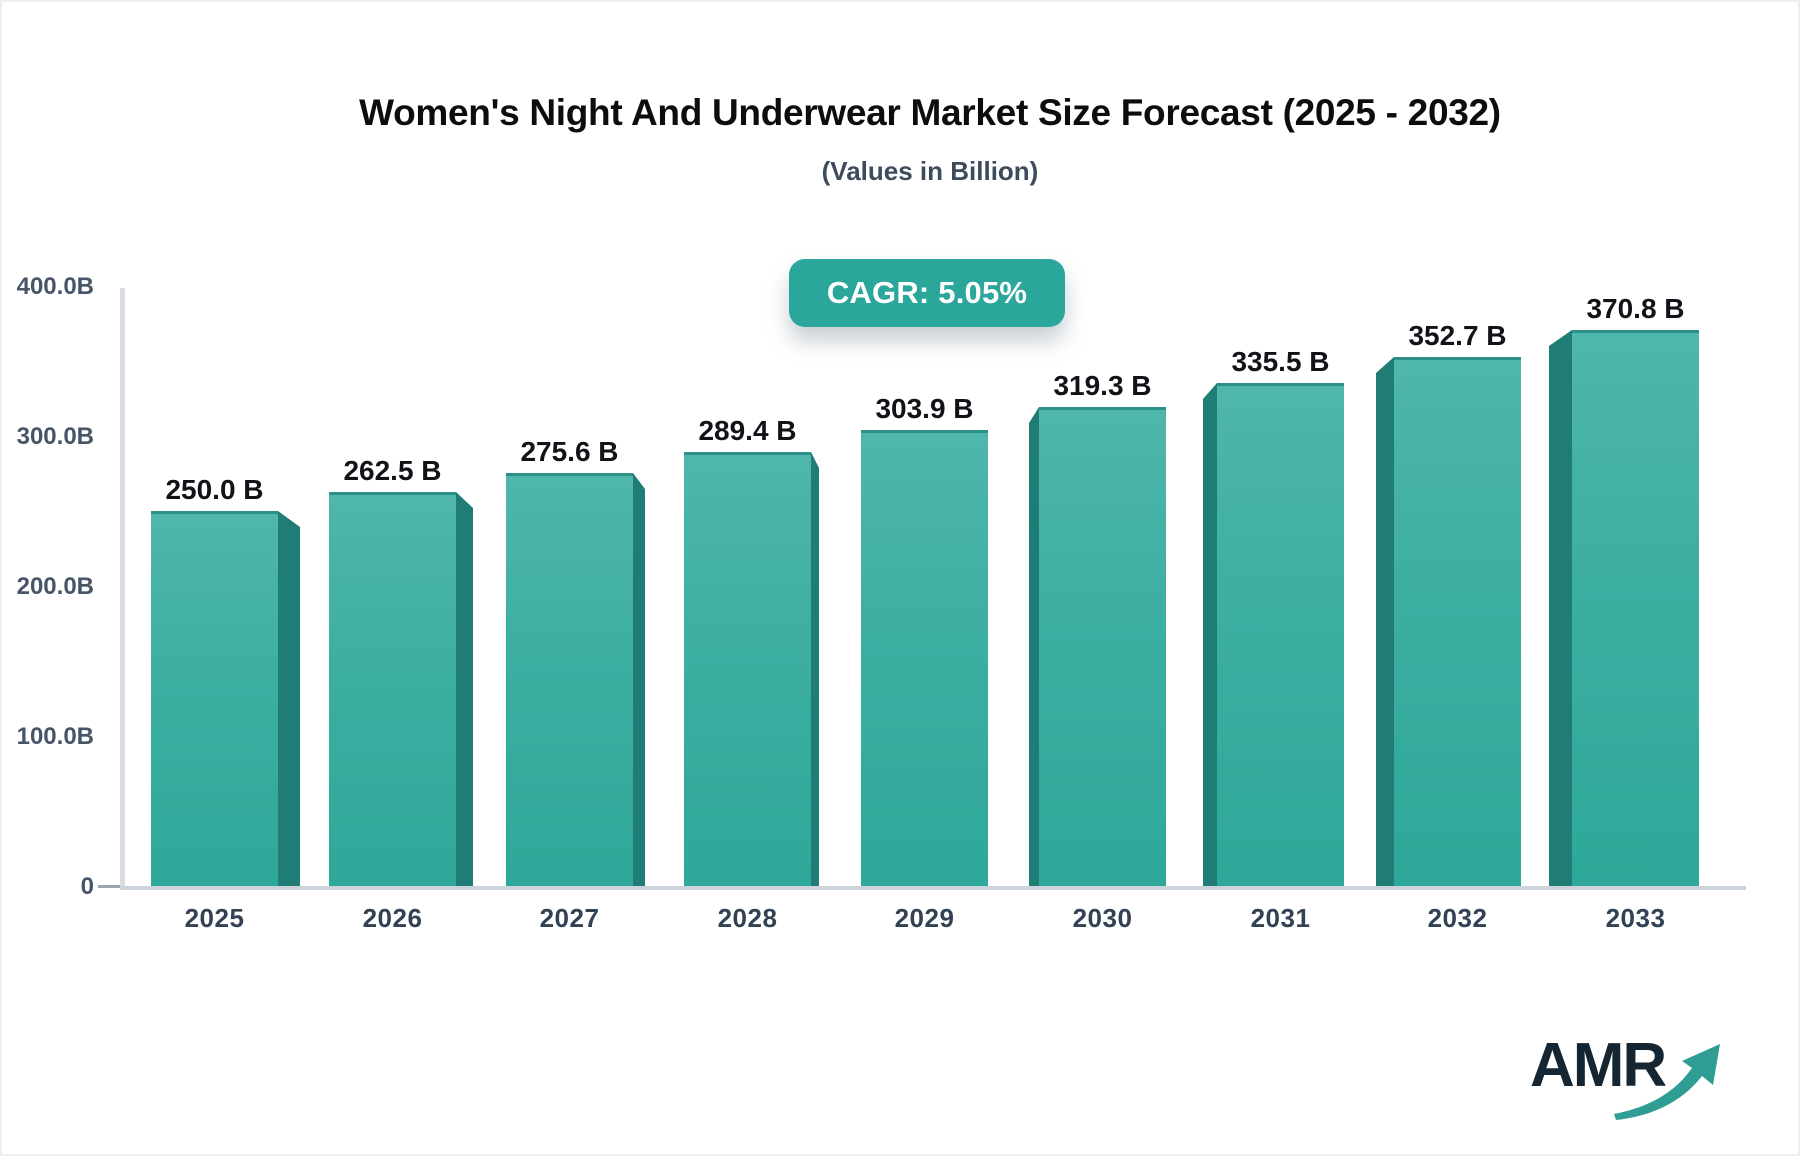  Describe the element at coordinates (569, 451) in the screenshot. I see `bar-value-label-2027: 275.6 B` at that location.